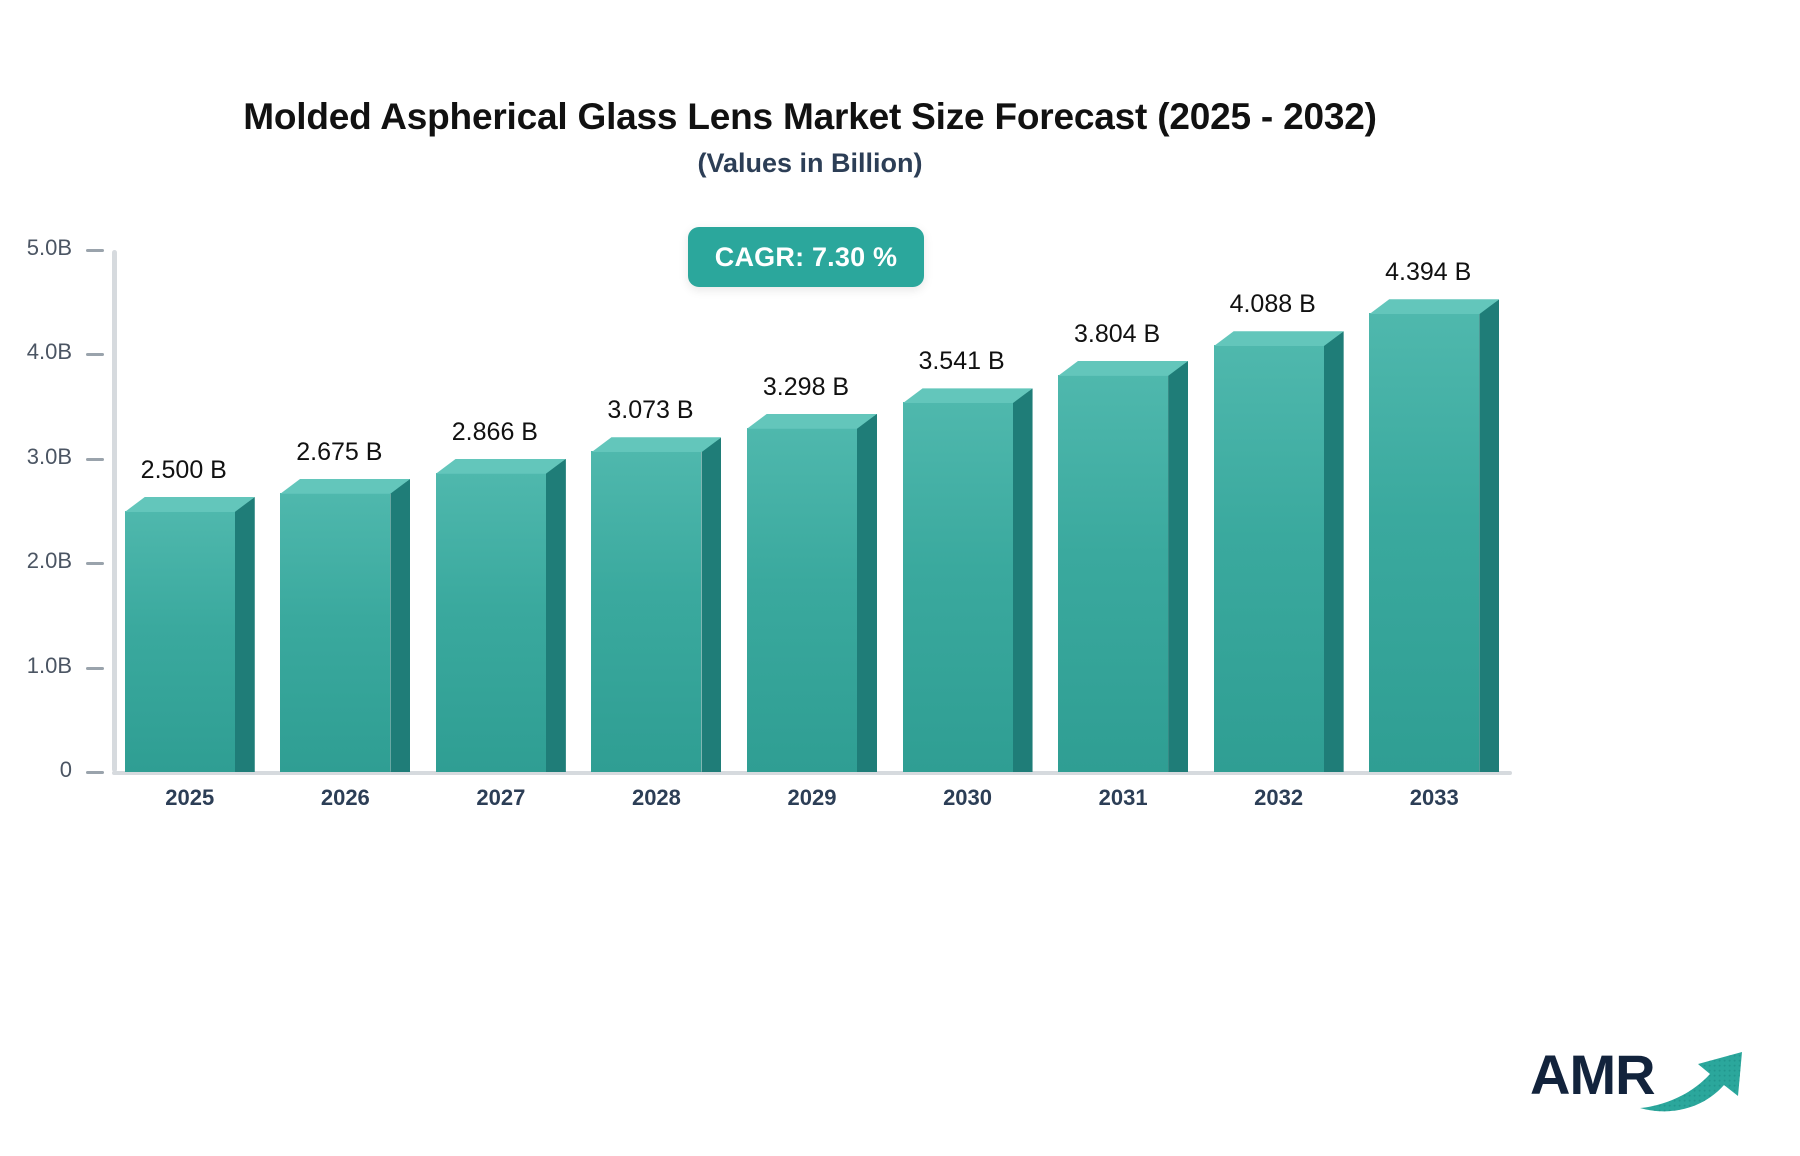  I want to click on cagr-badge: CAGR: 7.30 %, so click(806, 257).